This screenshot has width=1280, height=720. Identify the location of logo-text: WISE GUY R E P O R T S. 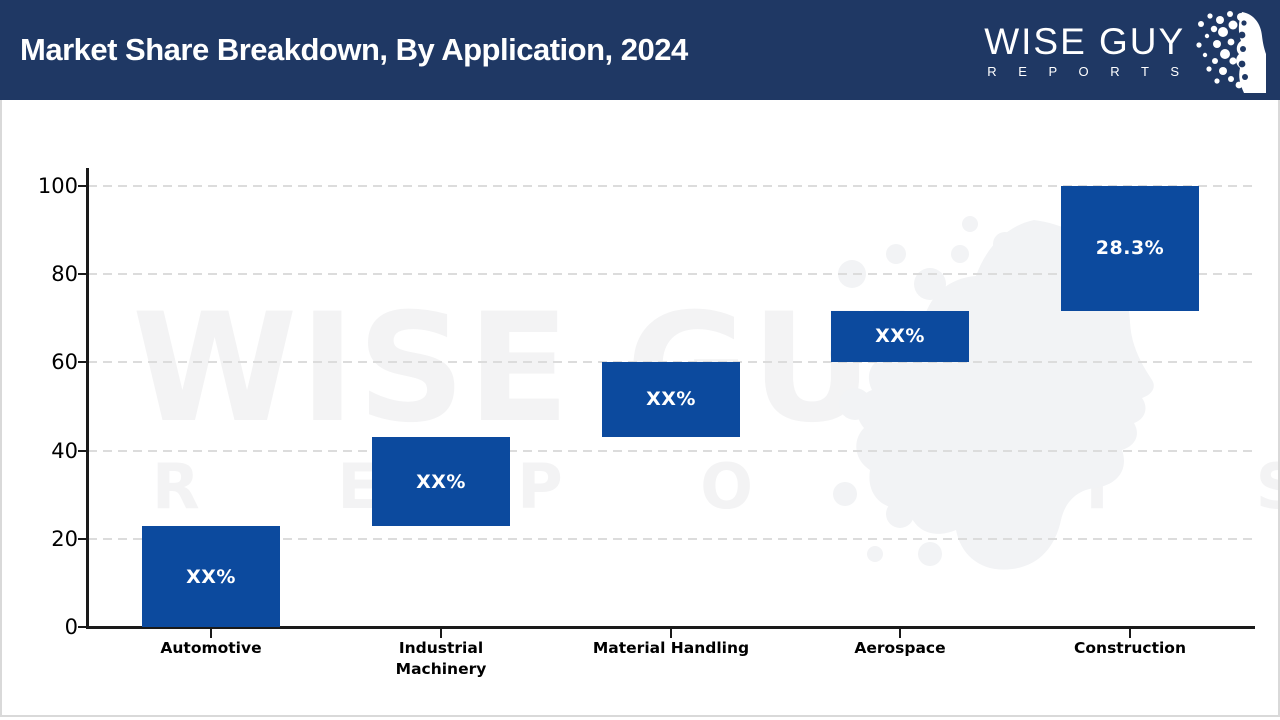
(1086, 51).